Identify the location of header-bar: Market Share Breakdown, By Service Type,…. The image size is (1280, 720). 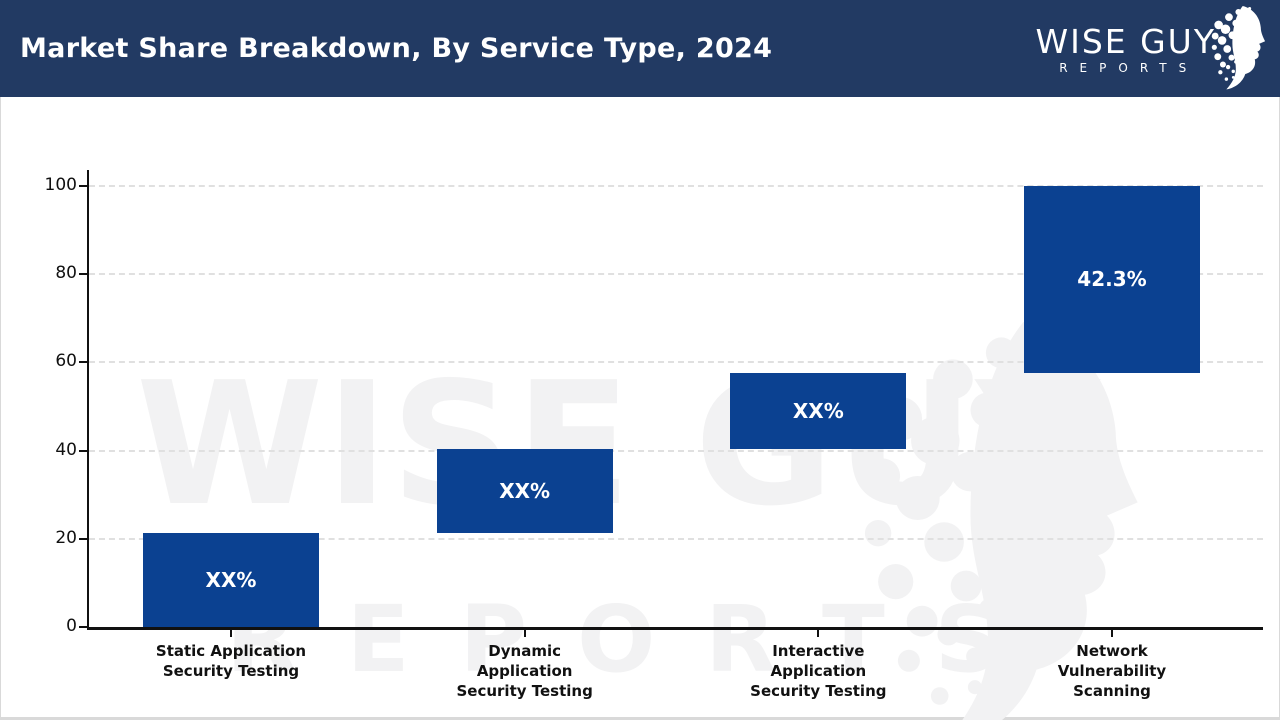
(640, 48).